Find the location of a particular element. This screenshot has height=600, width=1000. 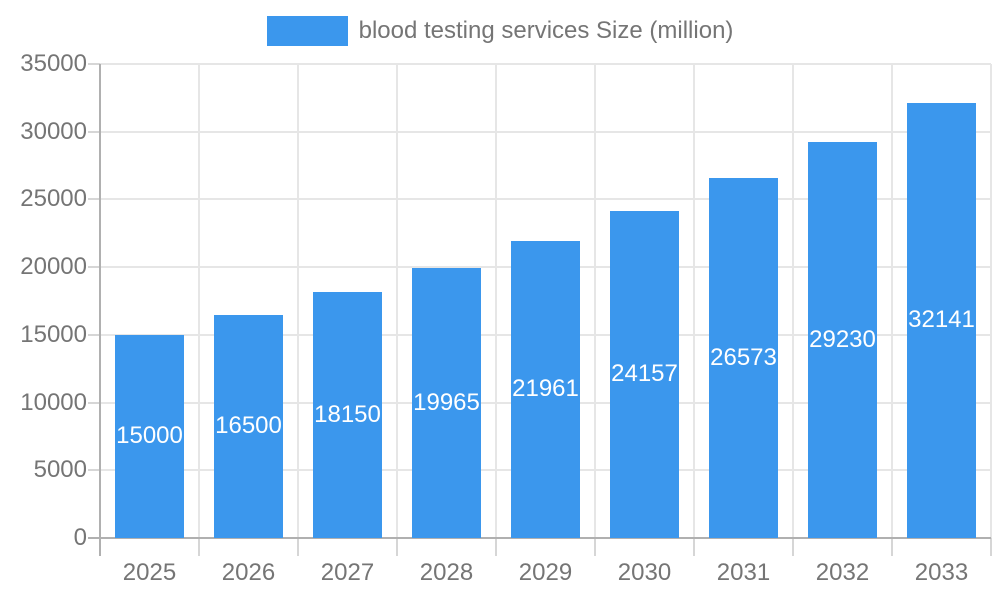

y-axis-label: 30000 is located at coordinates (53, 131).